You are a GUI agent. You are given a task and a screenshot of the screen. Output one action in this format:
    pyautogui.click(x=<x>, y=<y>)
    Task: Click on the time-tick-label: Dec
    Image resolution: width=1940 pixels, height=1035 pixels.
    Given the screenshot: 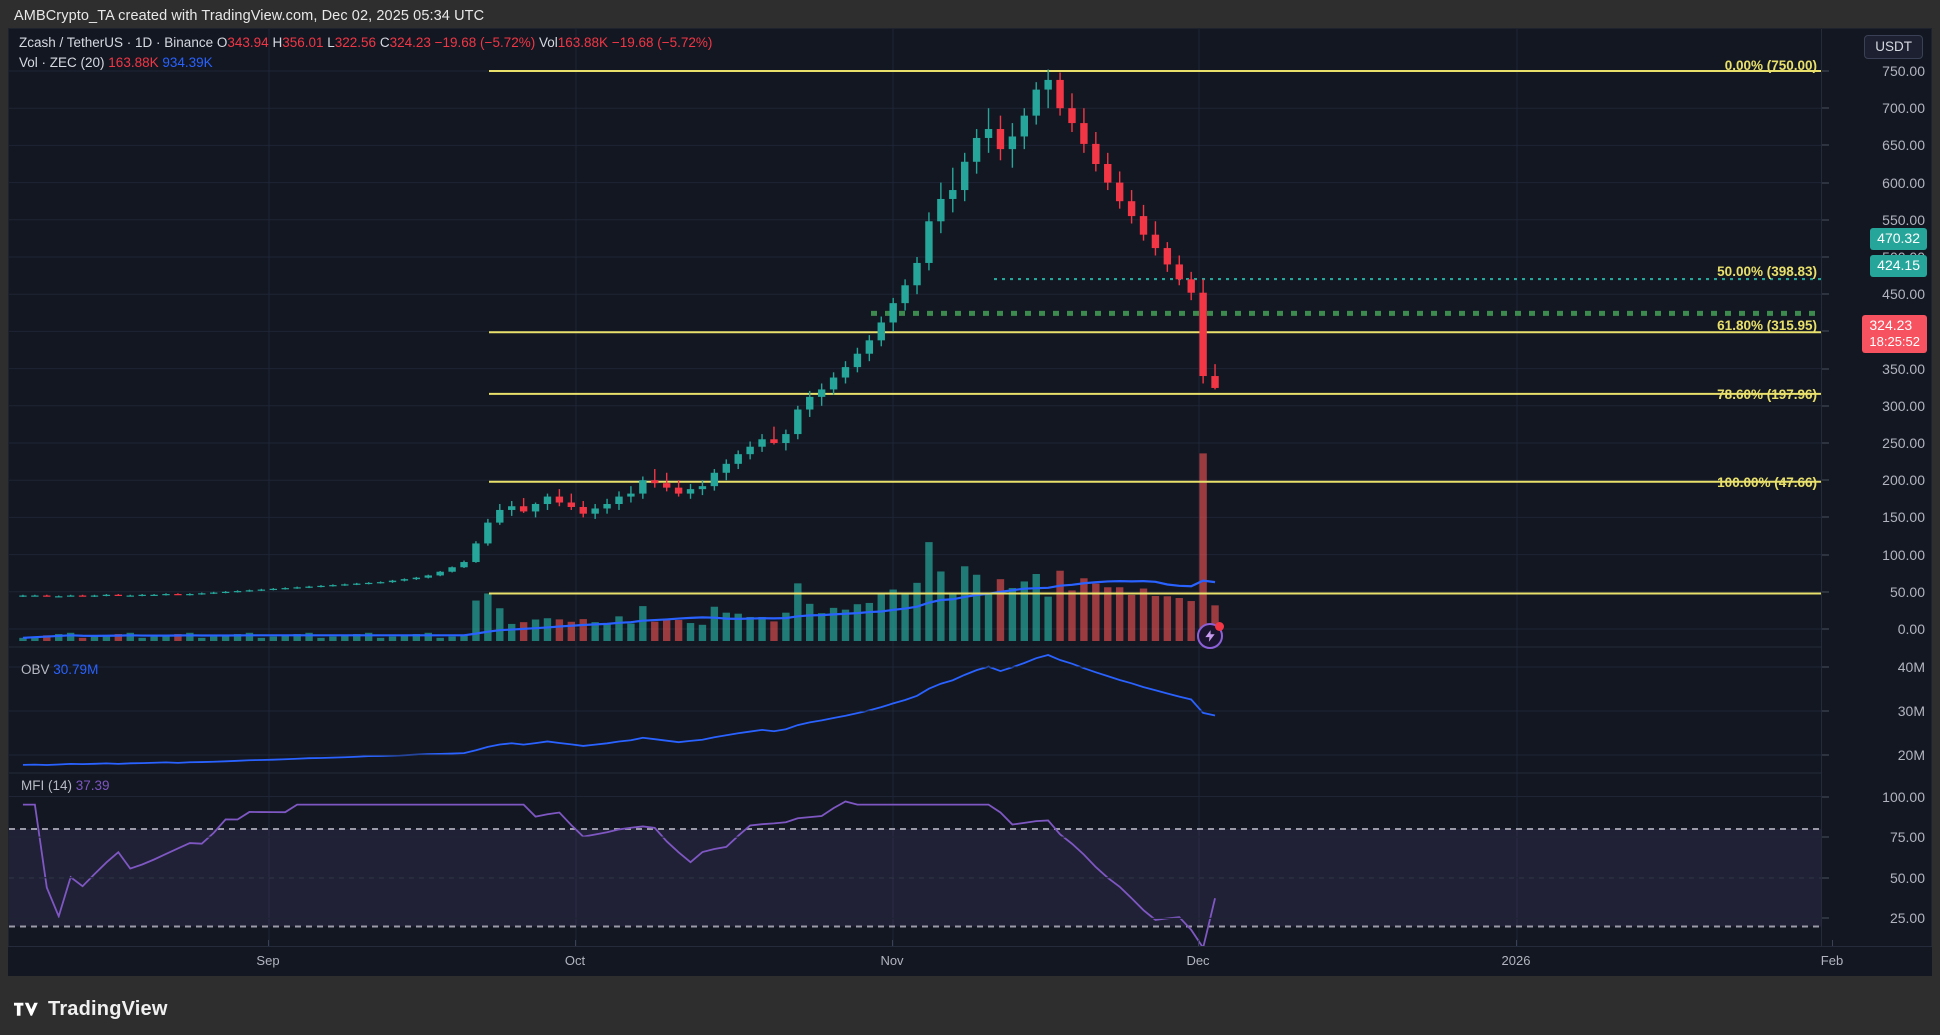 What is the action you would take?
    pyautogui.click(x=1198, y=960)
    